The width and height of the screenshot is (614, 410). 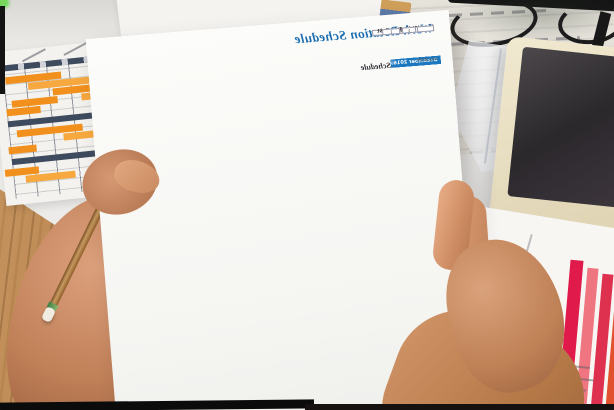 I want to click on shift-value2-field: 1, so click(x=409, y=30).